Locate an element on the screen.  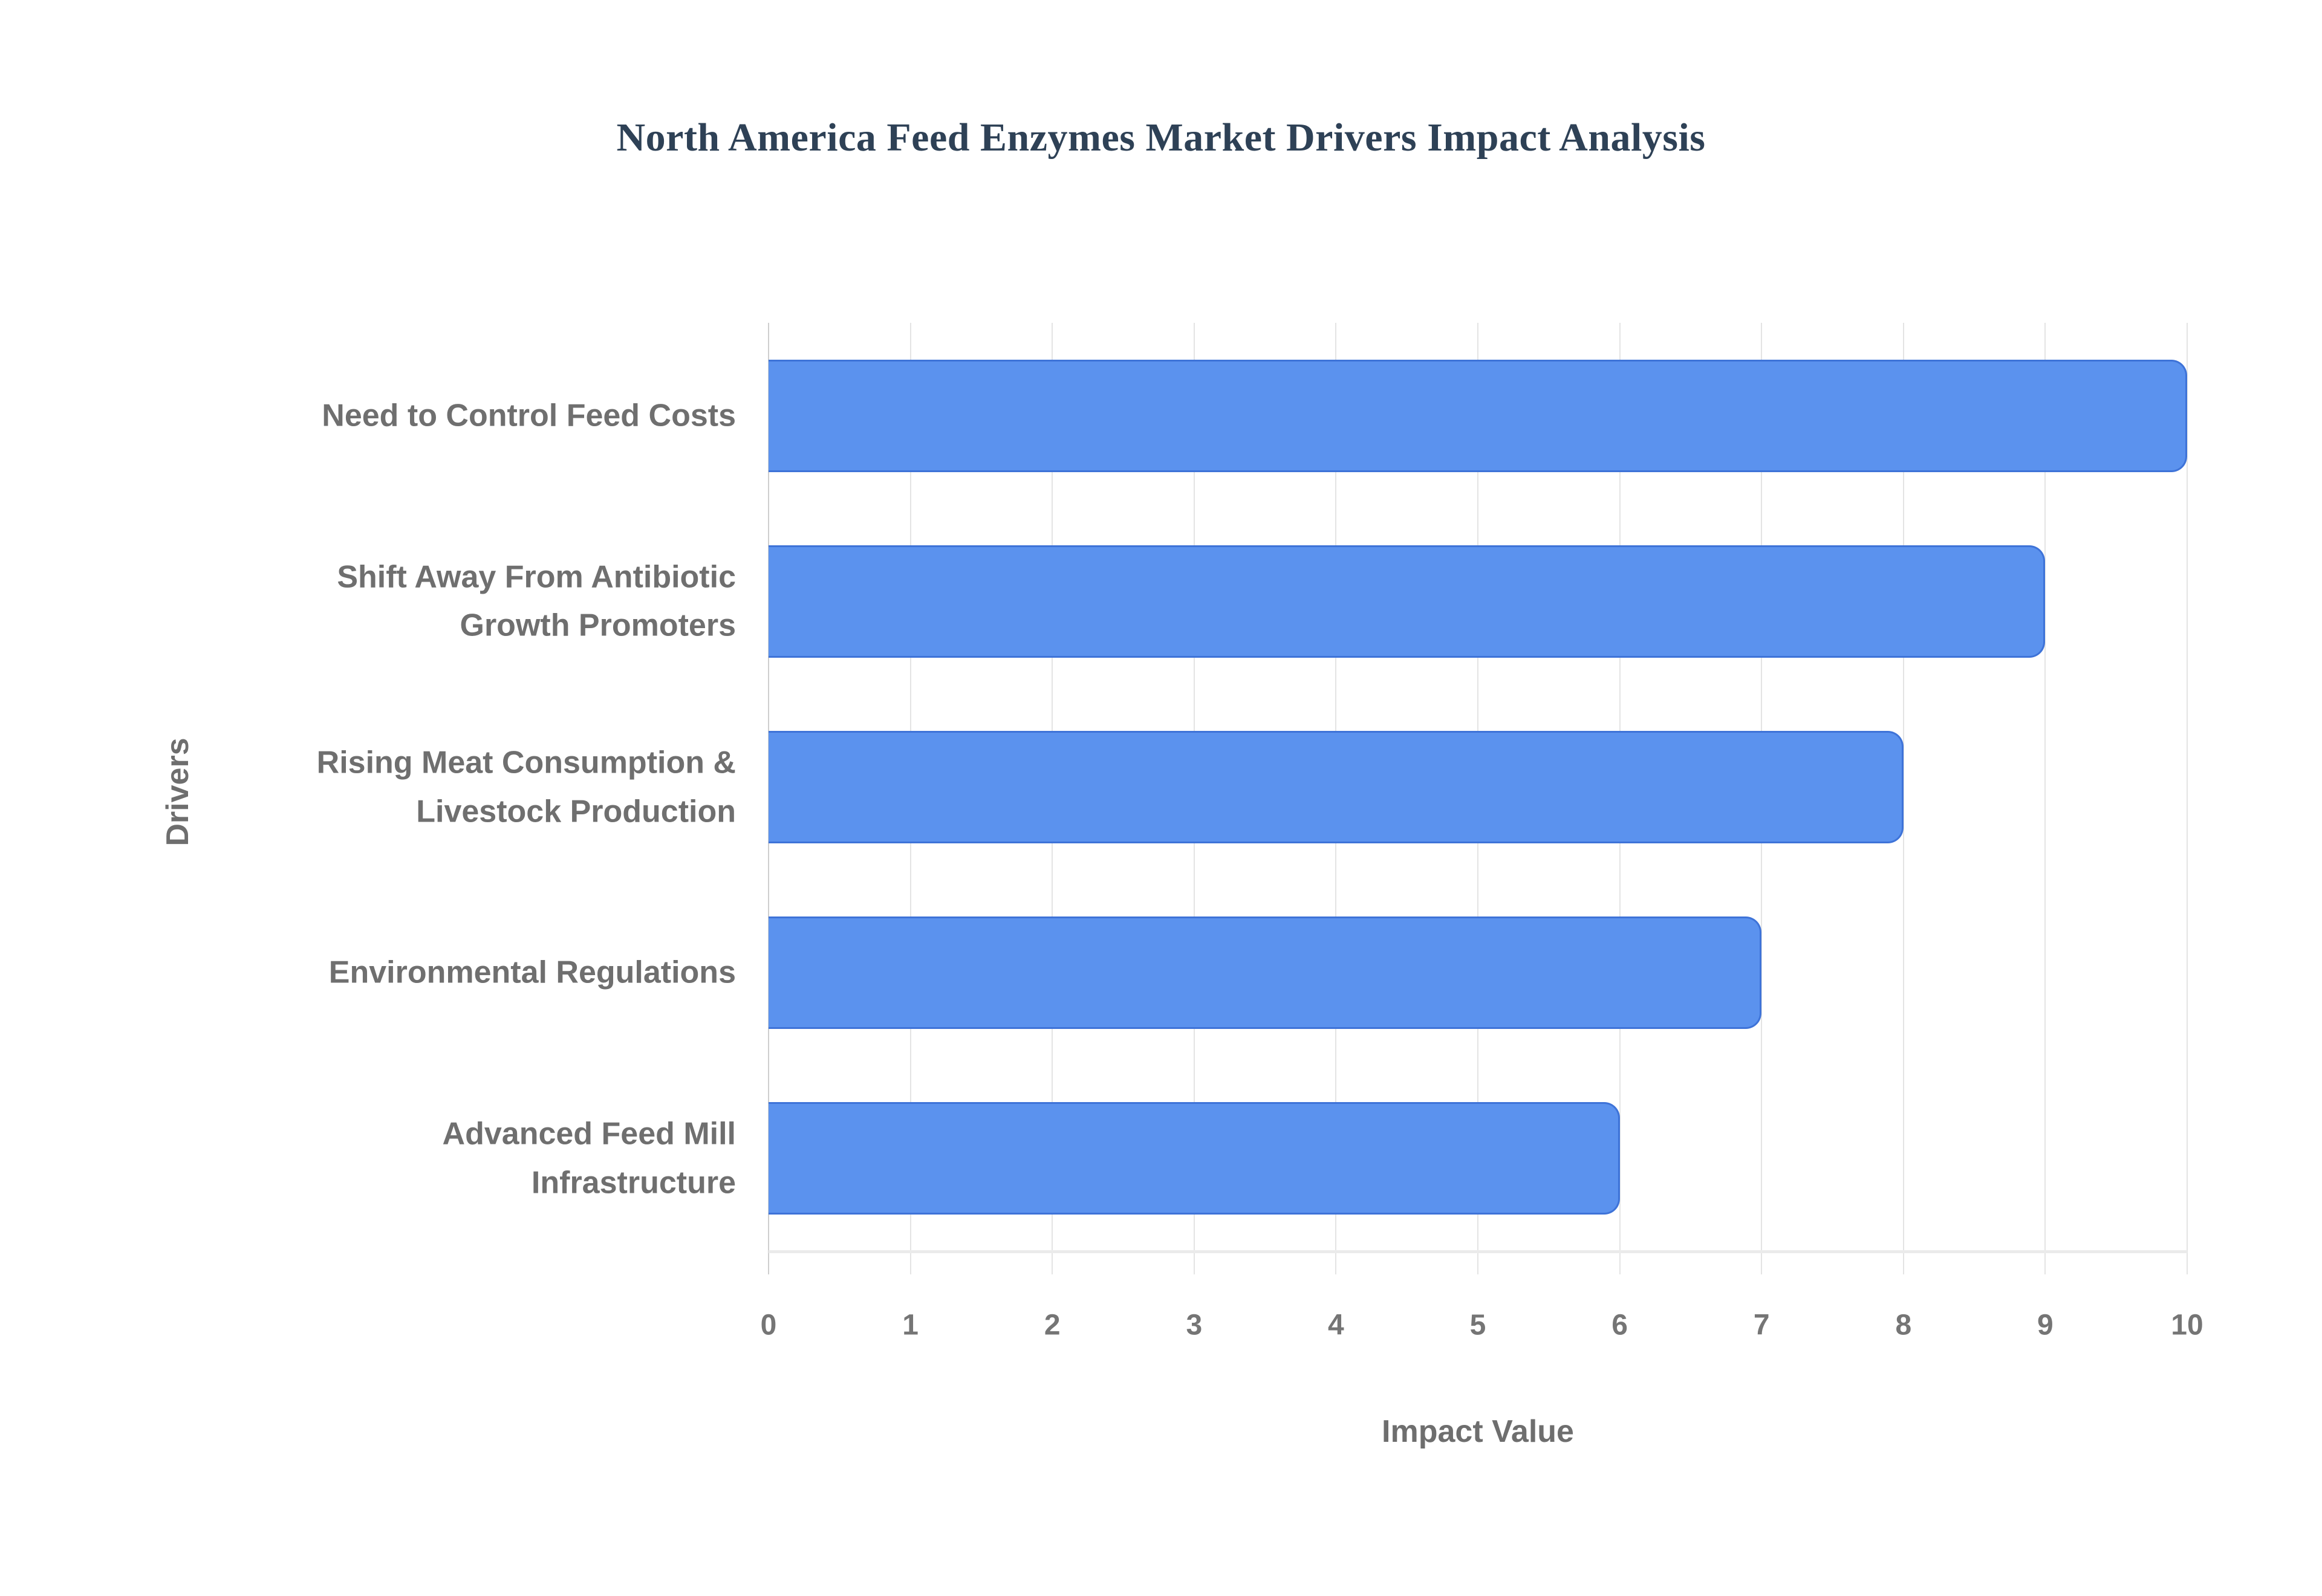
x-axis-title: Impact Value is located at coordinates (1478, 1431).